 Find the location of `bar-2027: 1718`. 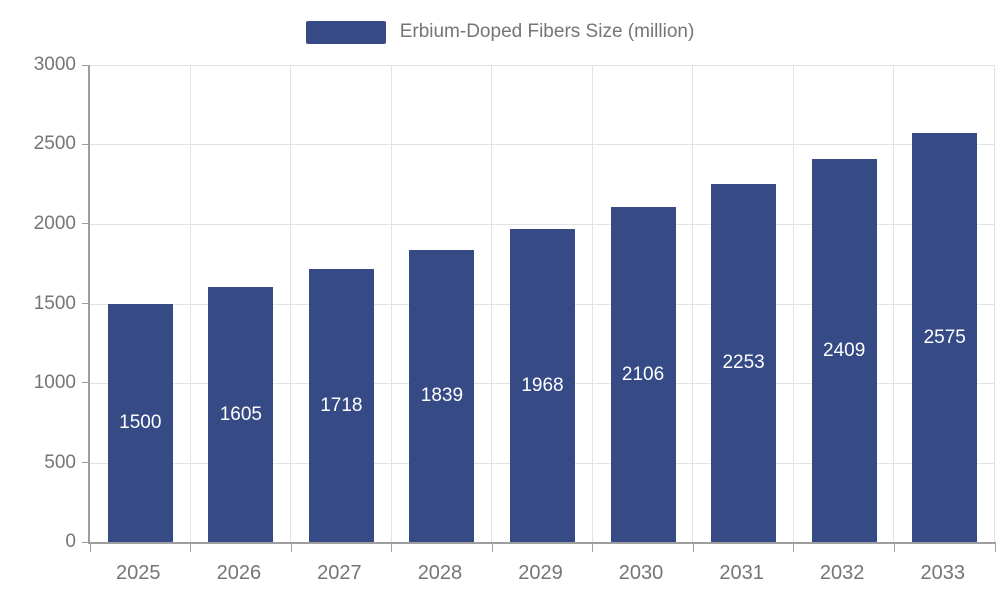

bar-2027: 1718 is located at coordinates (341, 405).